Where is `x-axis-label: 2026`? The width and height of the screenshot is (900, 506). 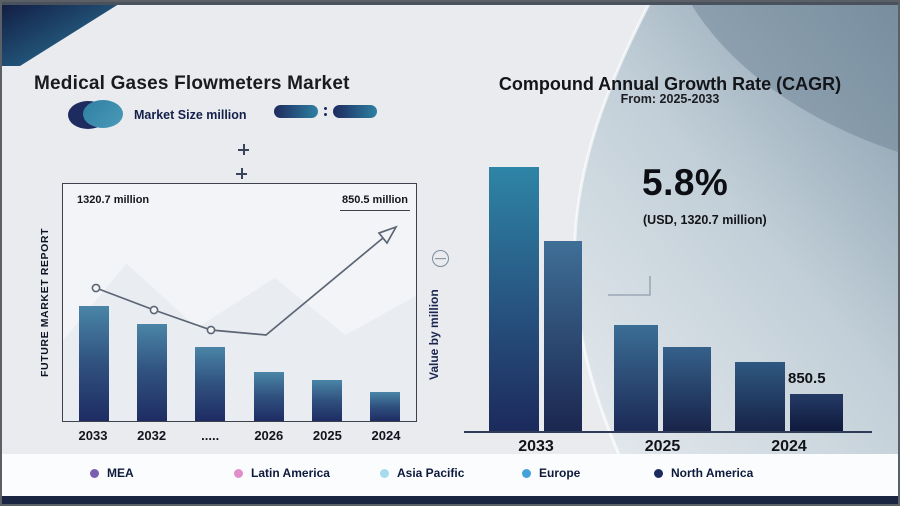
x-axis-label: 2026 is located at coordinates (269, 435).